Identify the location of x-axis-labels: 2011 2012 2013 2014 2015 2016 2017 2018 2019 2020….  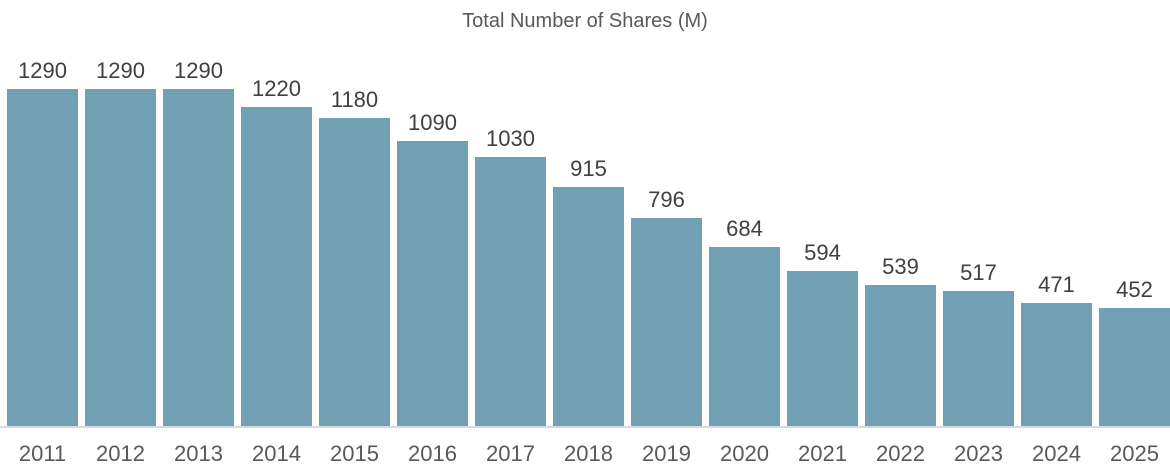
(585, 454).